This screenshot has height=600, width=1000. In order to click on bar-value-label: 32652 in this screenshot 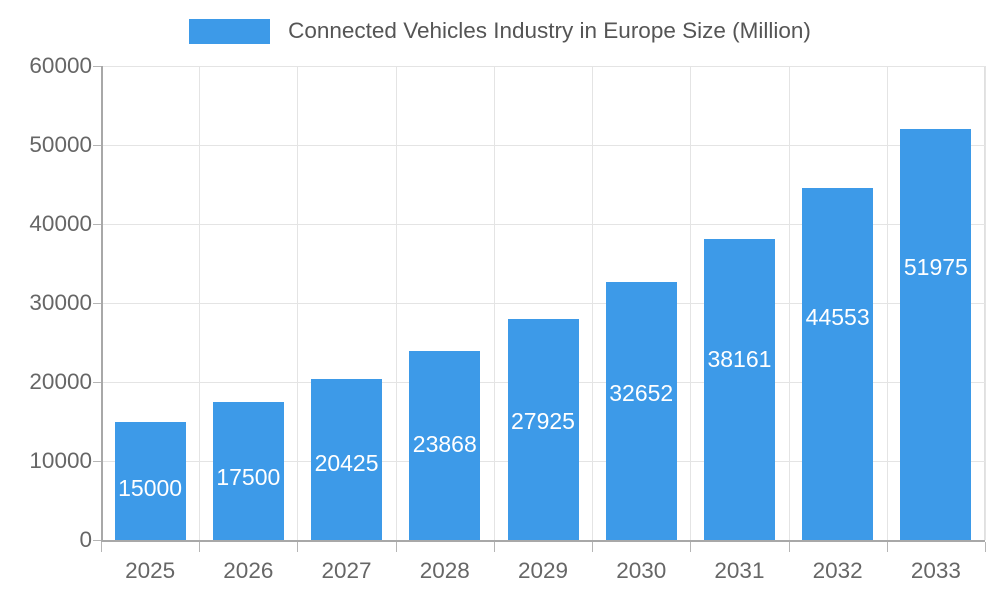, I will do `click(641, 393)`.